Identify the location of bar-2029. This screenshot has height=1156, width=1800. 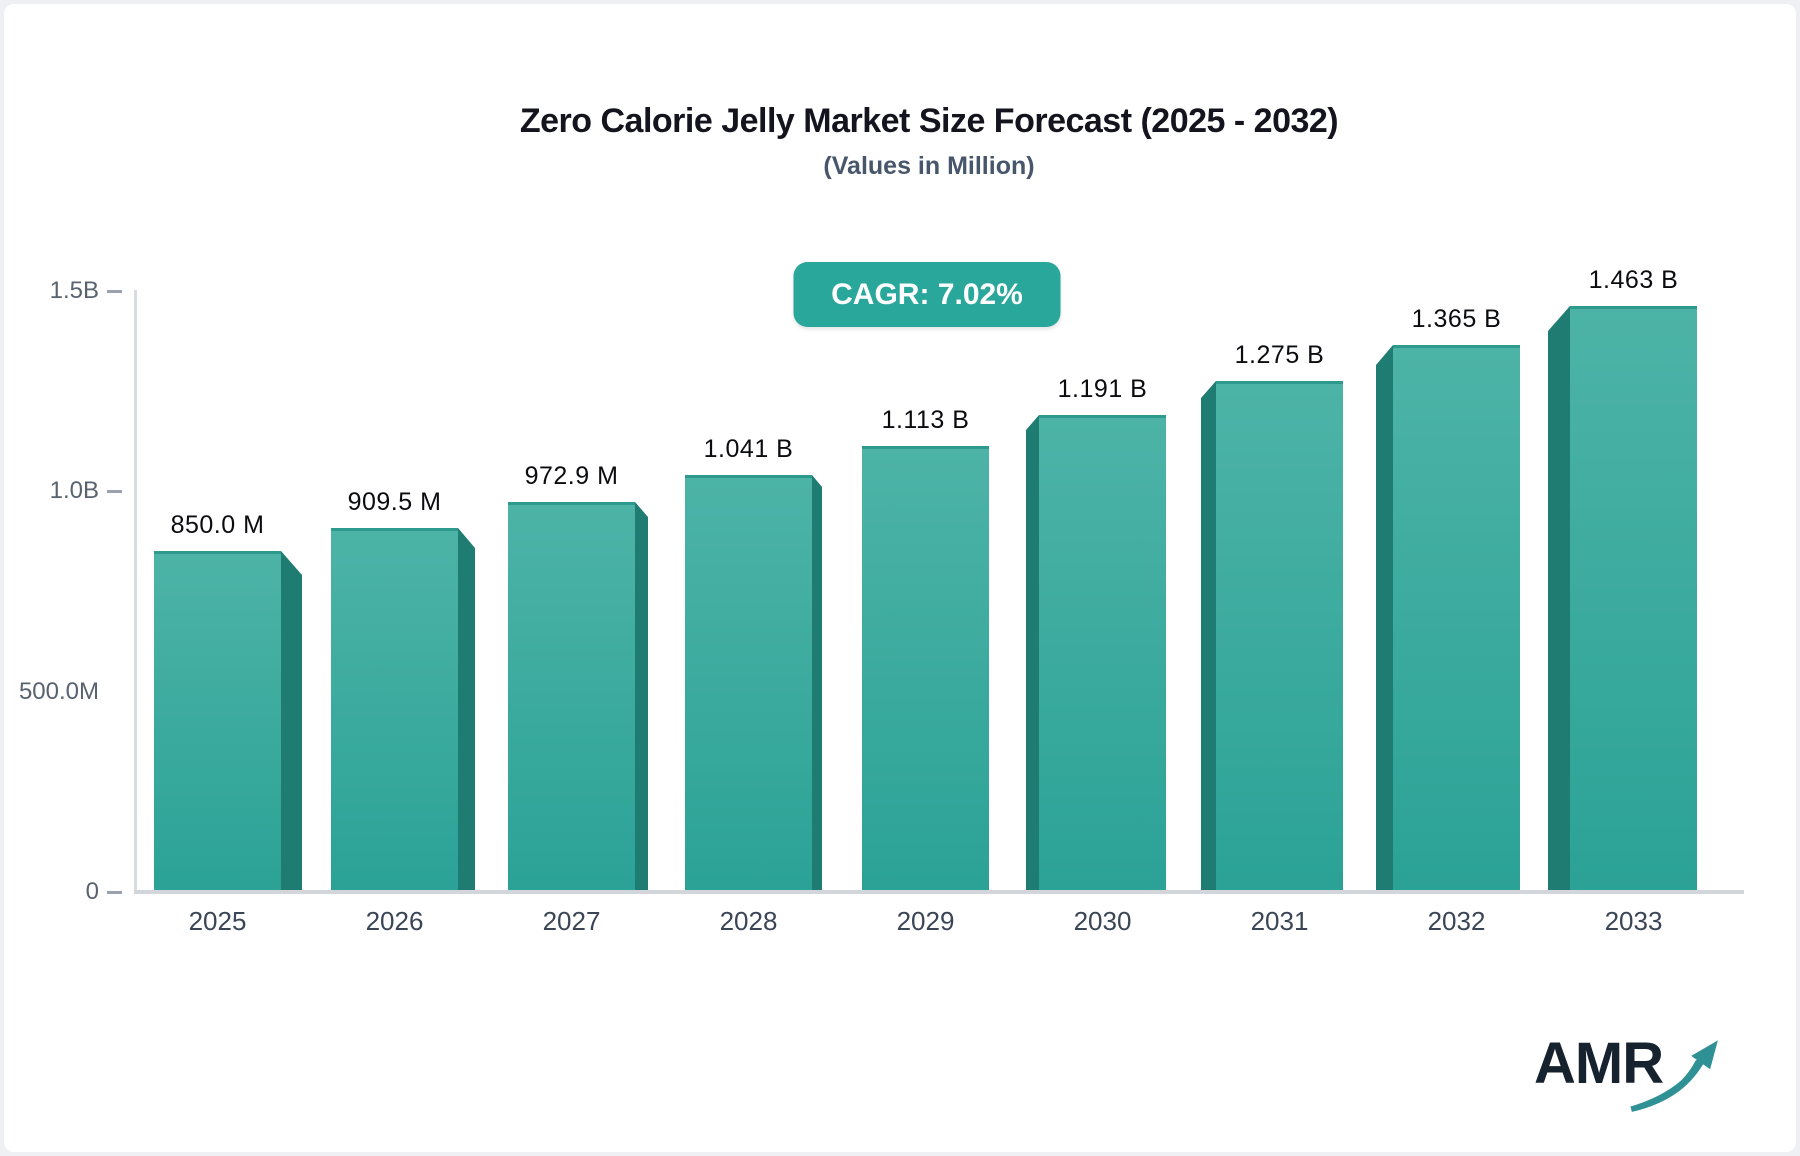
(925, 669).